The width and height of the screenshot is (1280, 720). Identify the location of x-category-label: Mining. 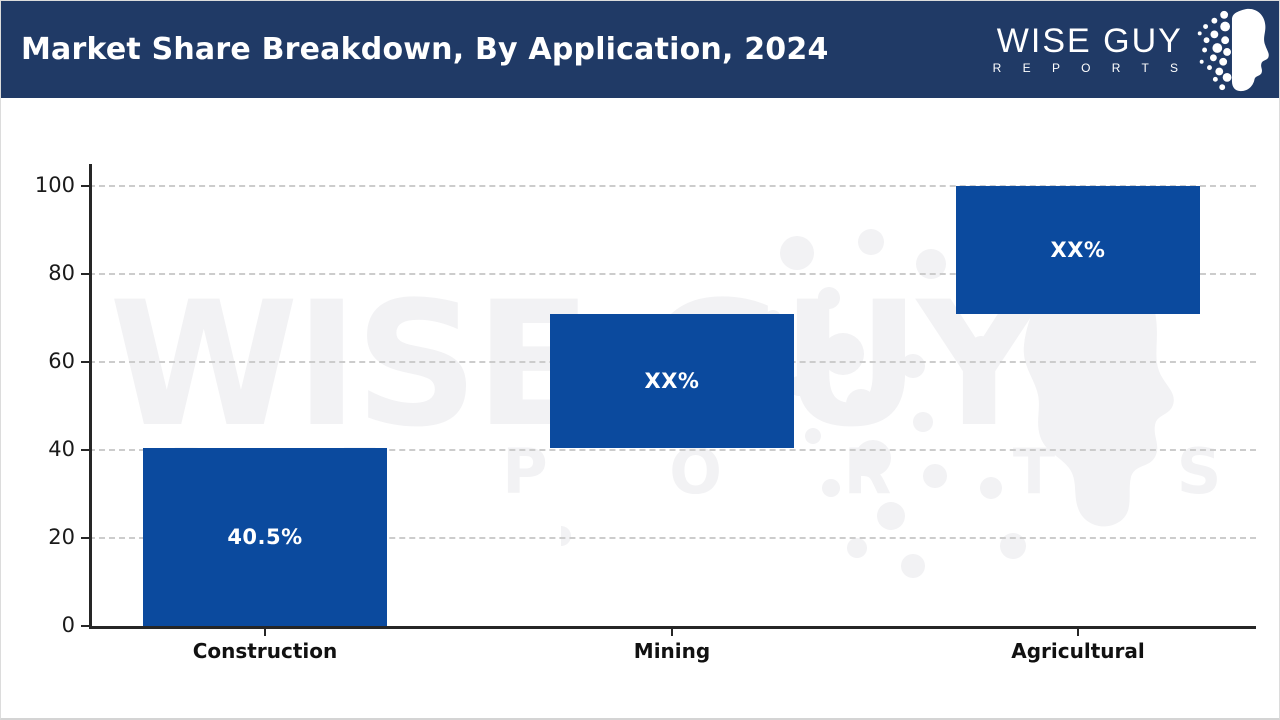
(672, 651).